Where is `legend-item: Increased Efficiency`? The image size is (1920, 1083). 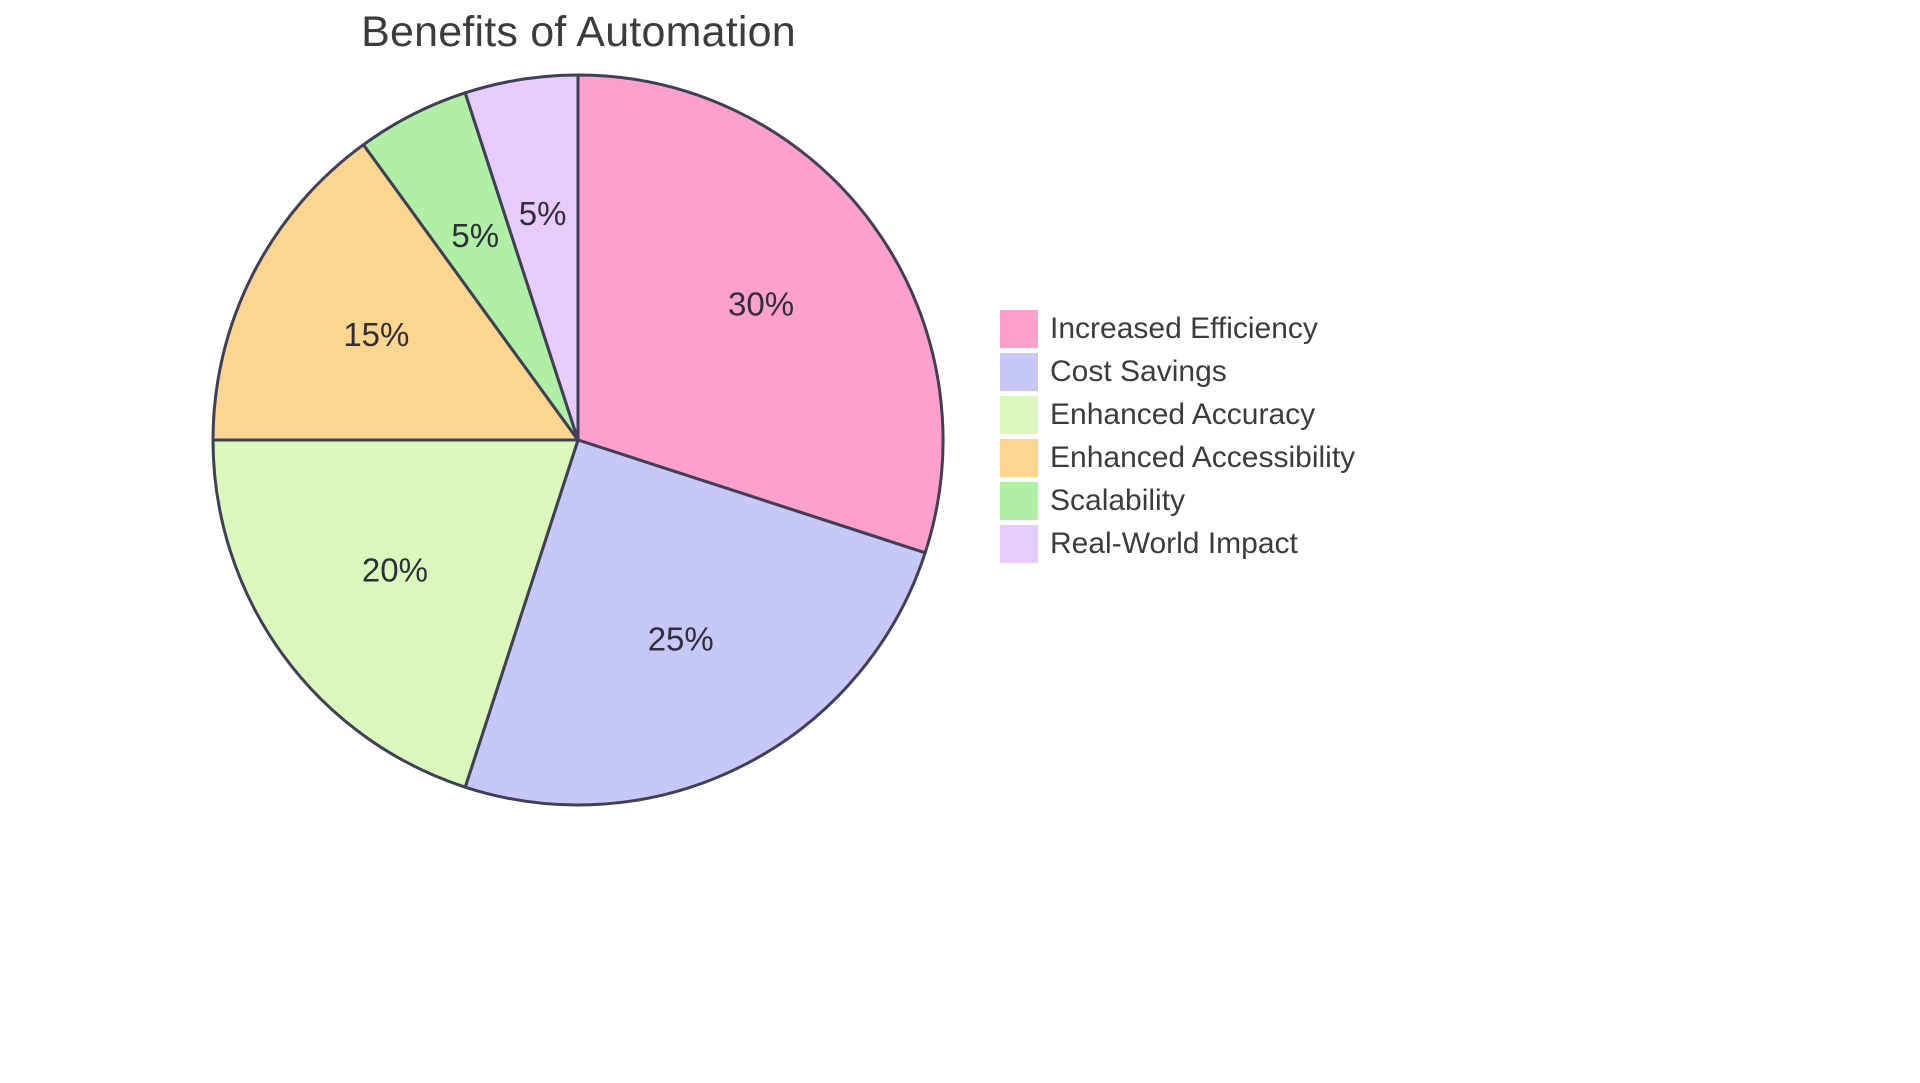 legend-item: Increased Efficiency is located at coordinates (1177, 329).